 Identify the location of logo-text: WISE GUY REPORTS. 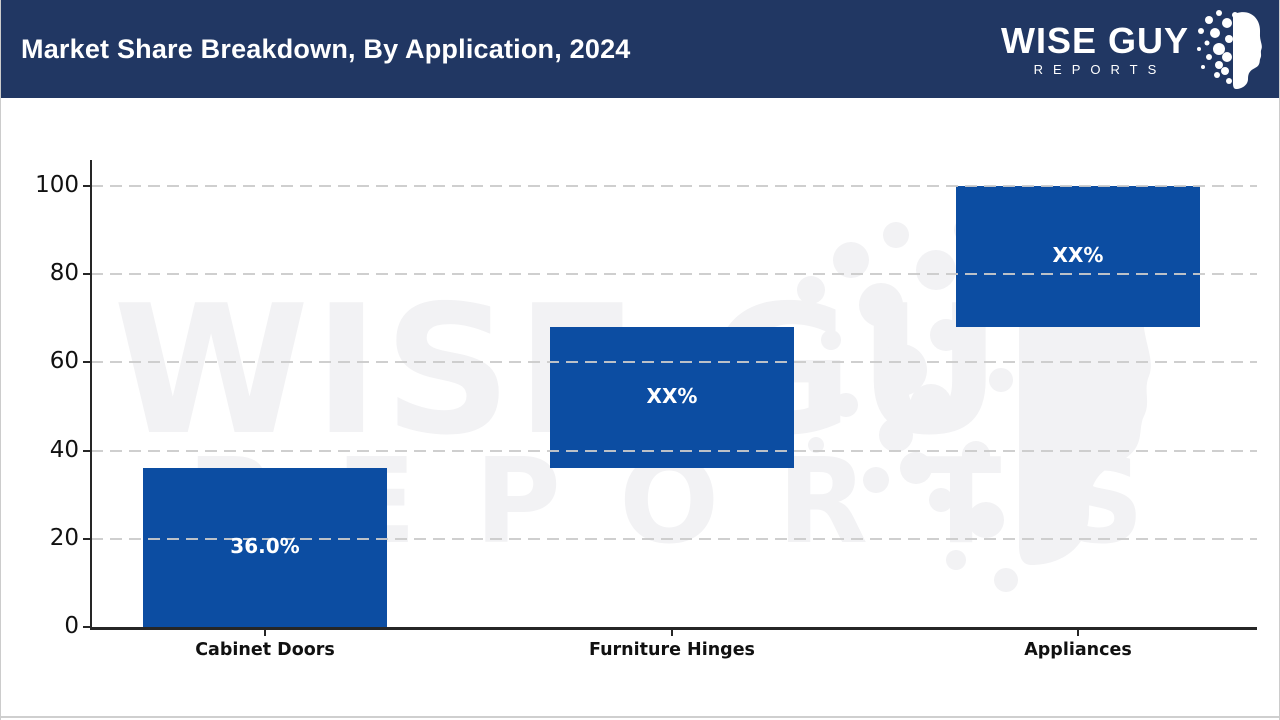
(1094, 48).